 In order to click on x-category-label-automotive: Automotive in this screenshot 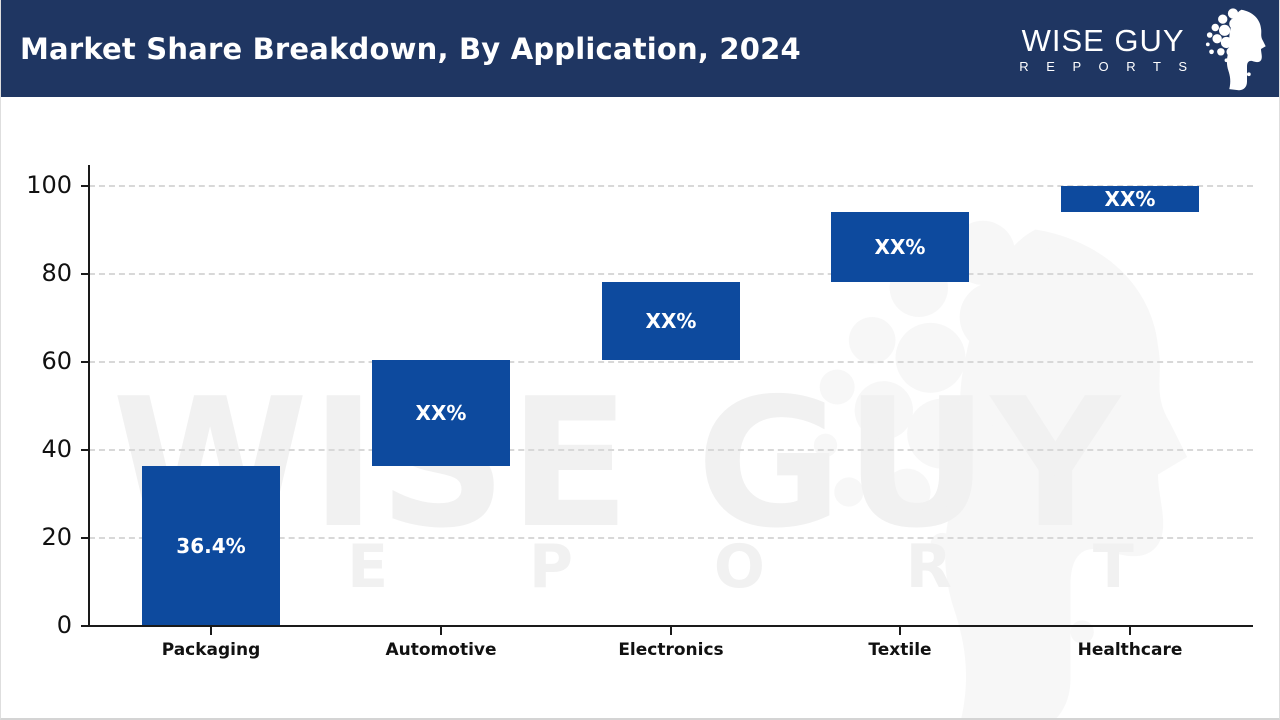, I will do `click(441, 650)`.